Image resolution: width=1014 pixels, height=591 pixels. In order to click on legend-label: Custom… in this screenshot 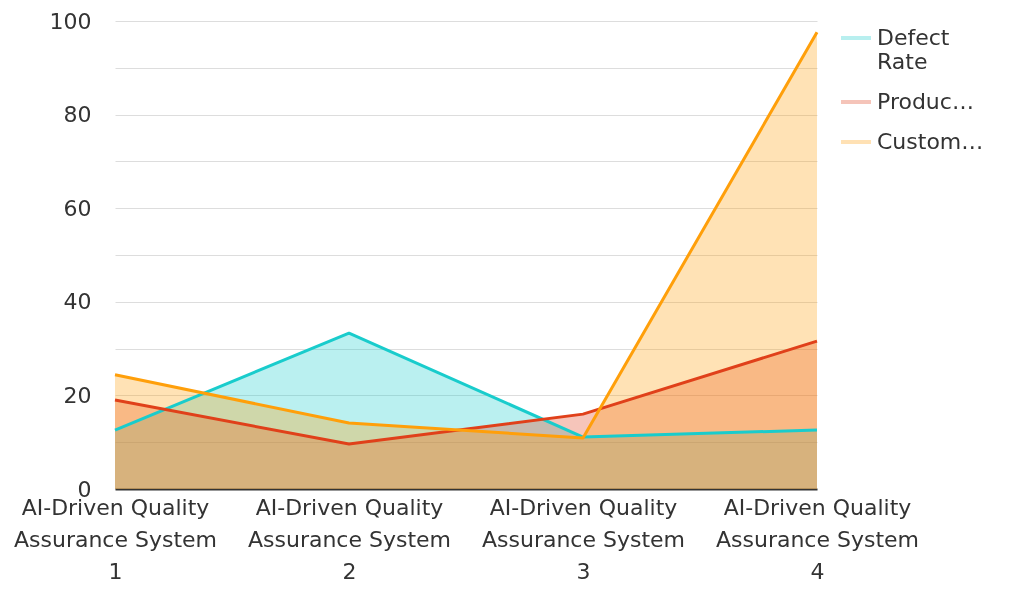, I will do `click(930, 141)`.